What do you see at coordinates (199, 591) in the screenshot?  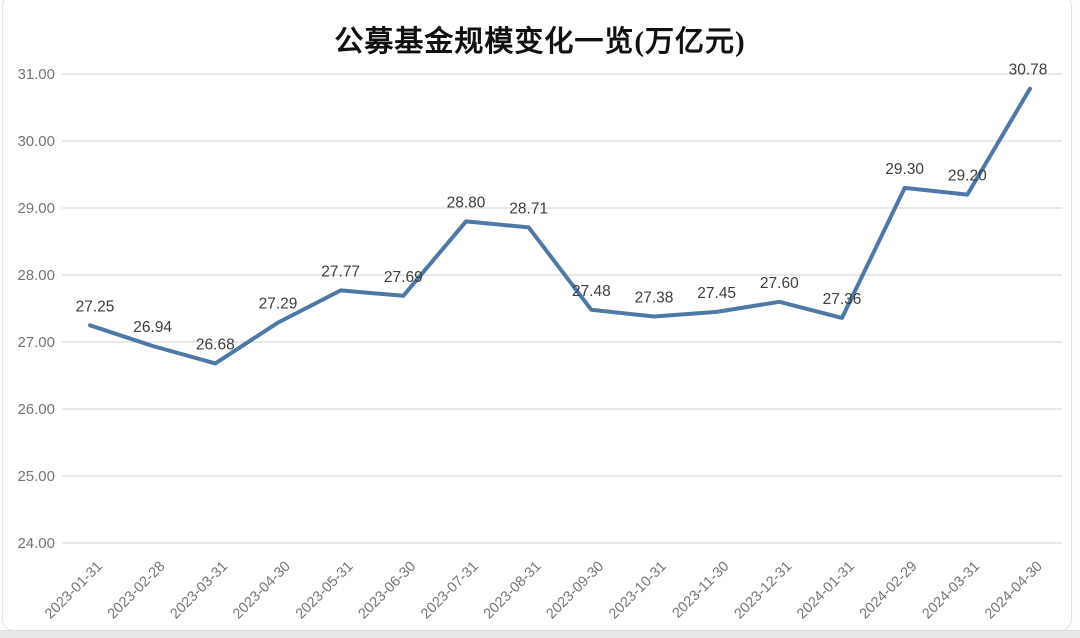 I see `x-axis-tick-label: 2023-03-31` at bounding box center [199, 591].